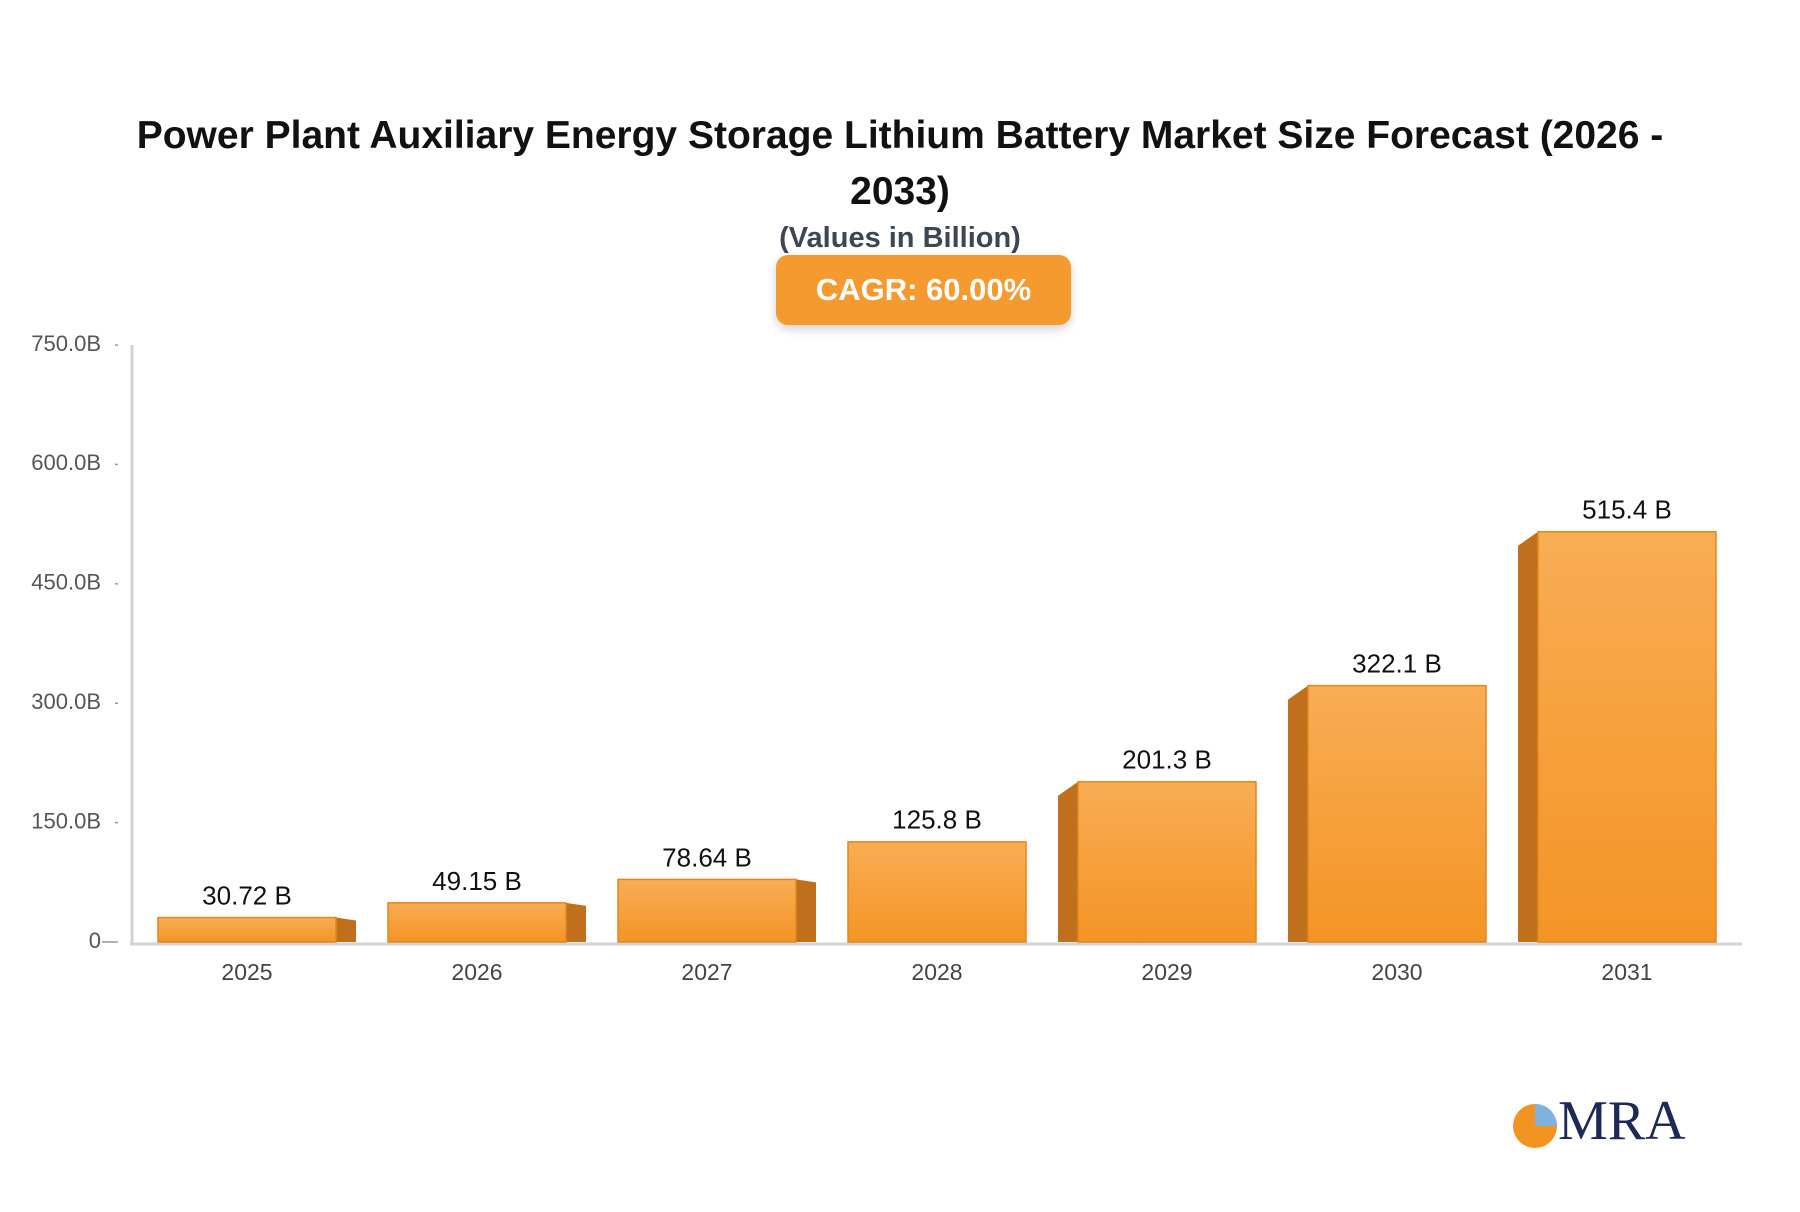  I want to click on value-label: 515.4 B, so click(1627, 510).